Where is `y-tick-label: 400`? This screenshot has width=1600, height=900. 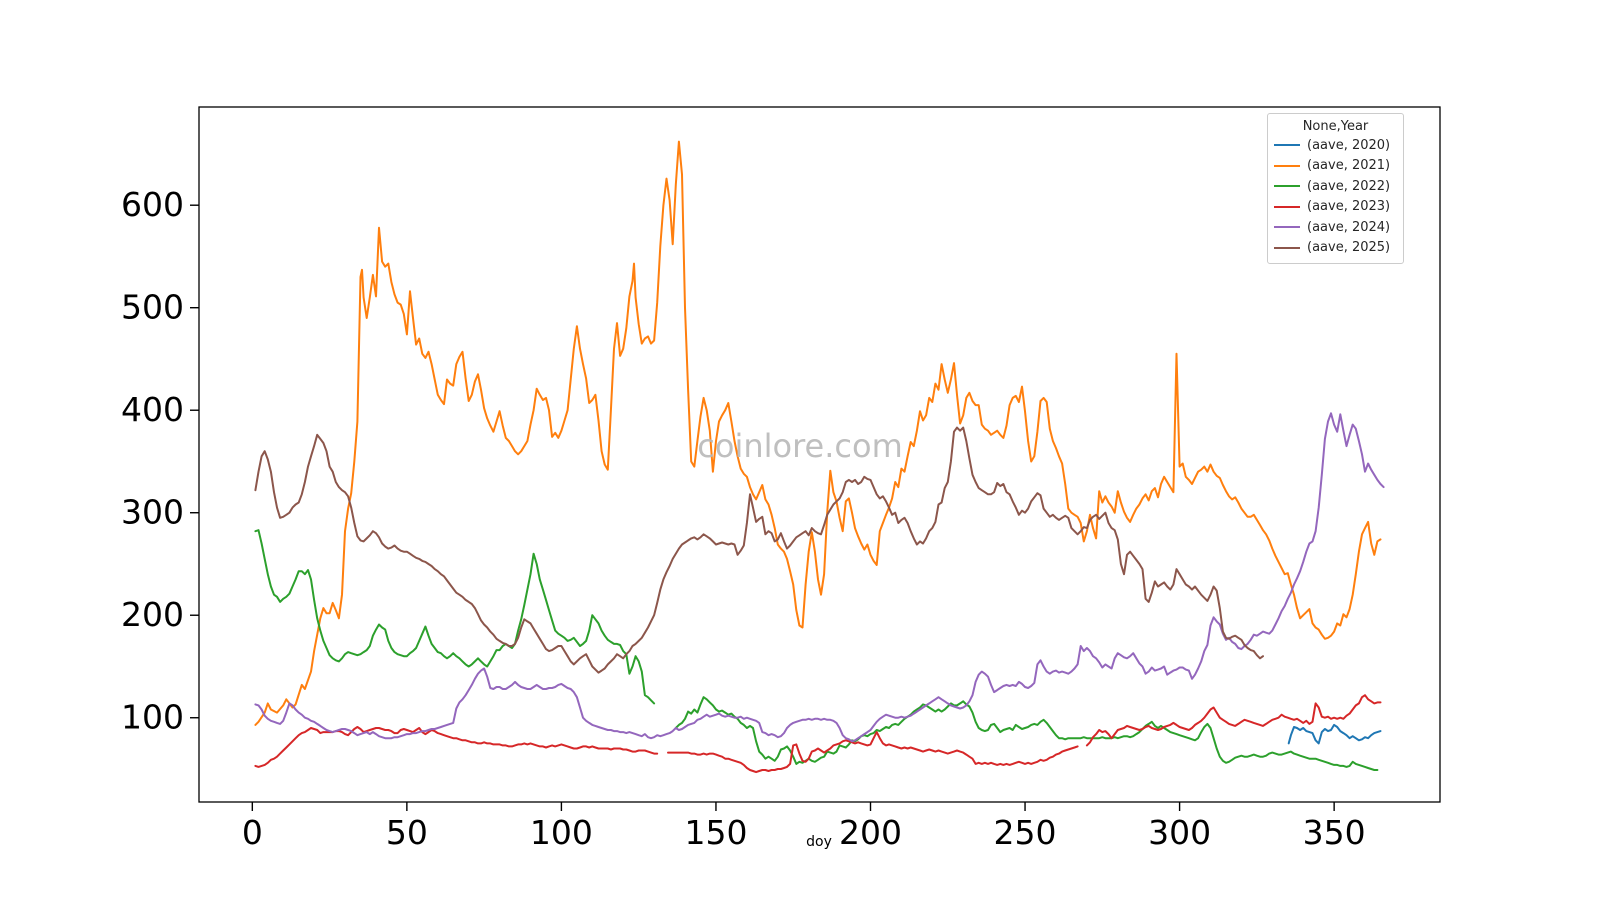
y-tick-label: 400 is located at coordinates (152, 409).